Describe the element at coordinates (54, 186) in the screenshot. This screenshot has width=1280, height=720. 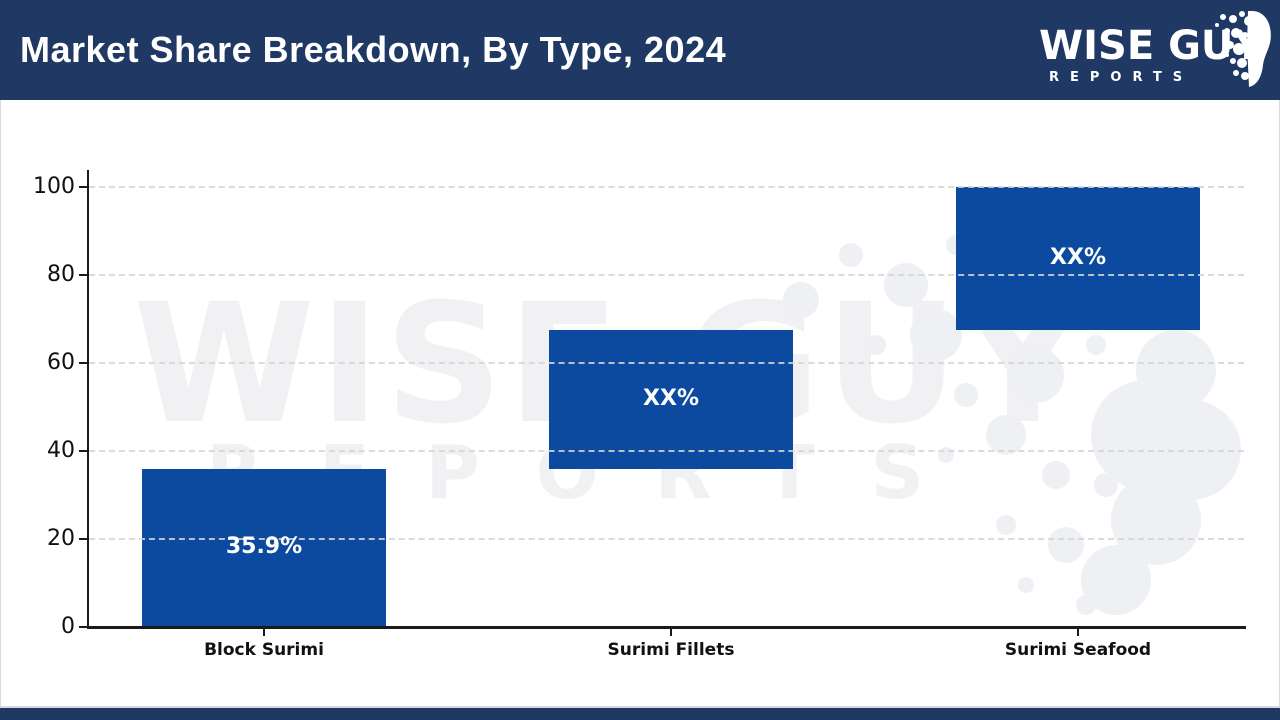
I see `y-tick-label-100: 100` at that location.